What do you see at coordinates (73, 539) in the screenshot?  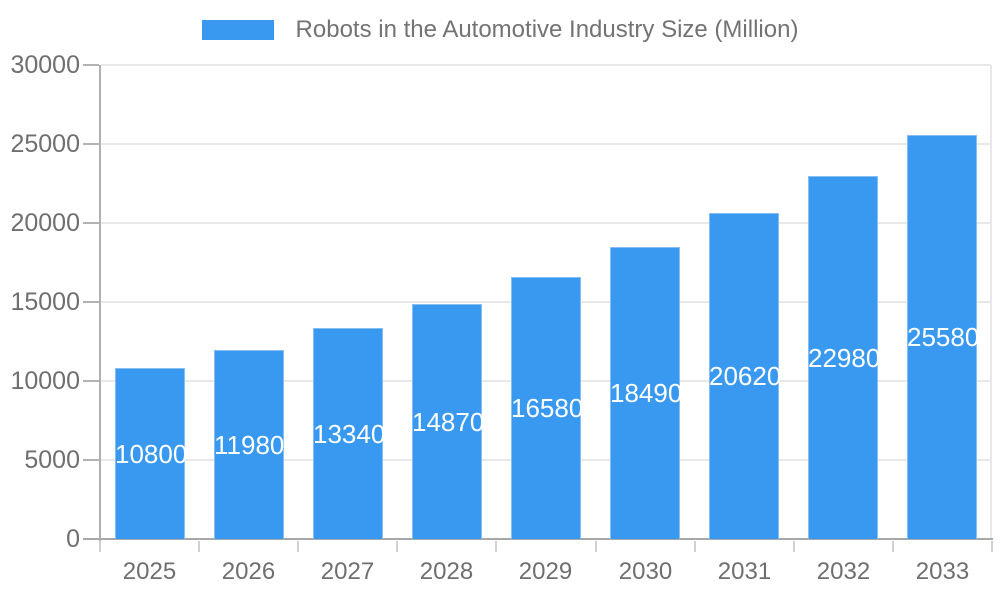 I see `y-axis-tick-label: 0` at bounding box center [73, 539].